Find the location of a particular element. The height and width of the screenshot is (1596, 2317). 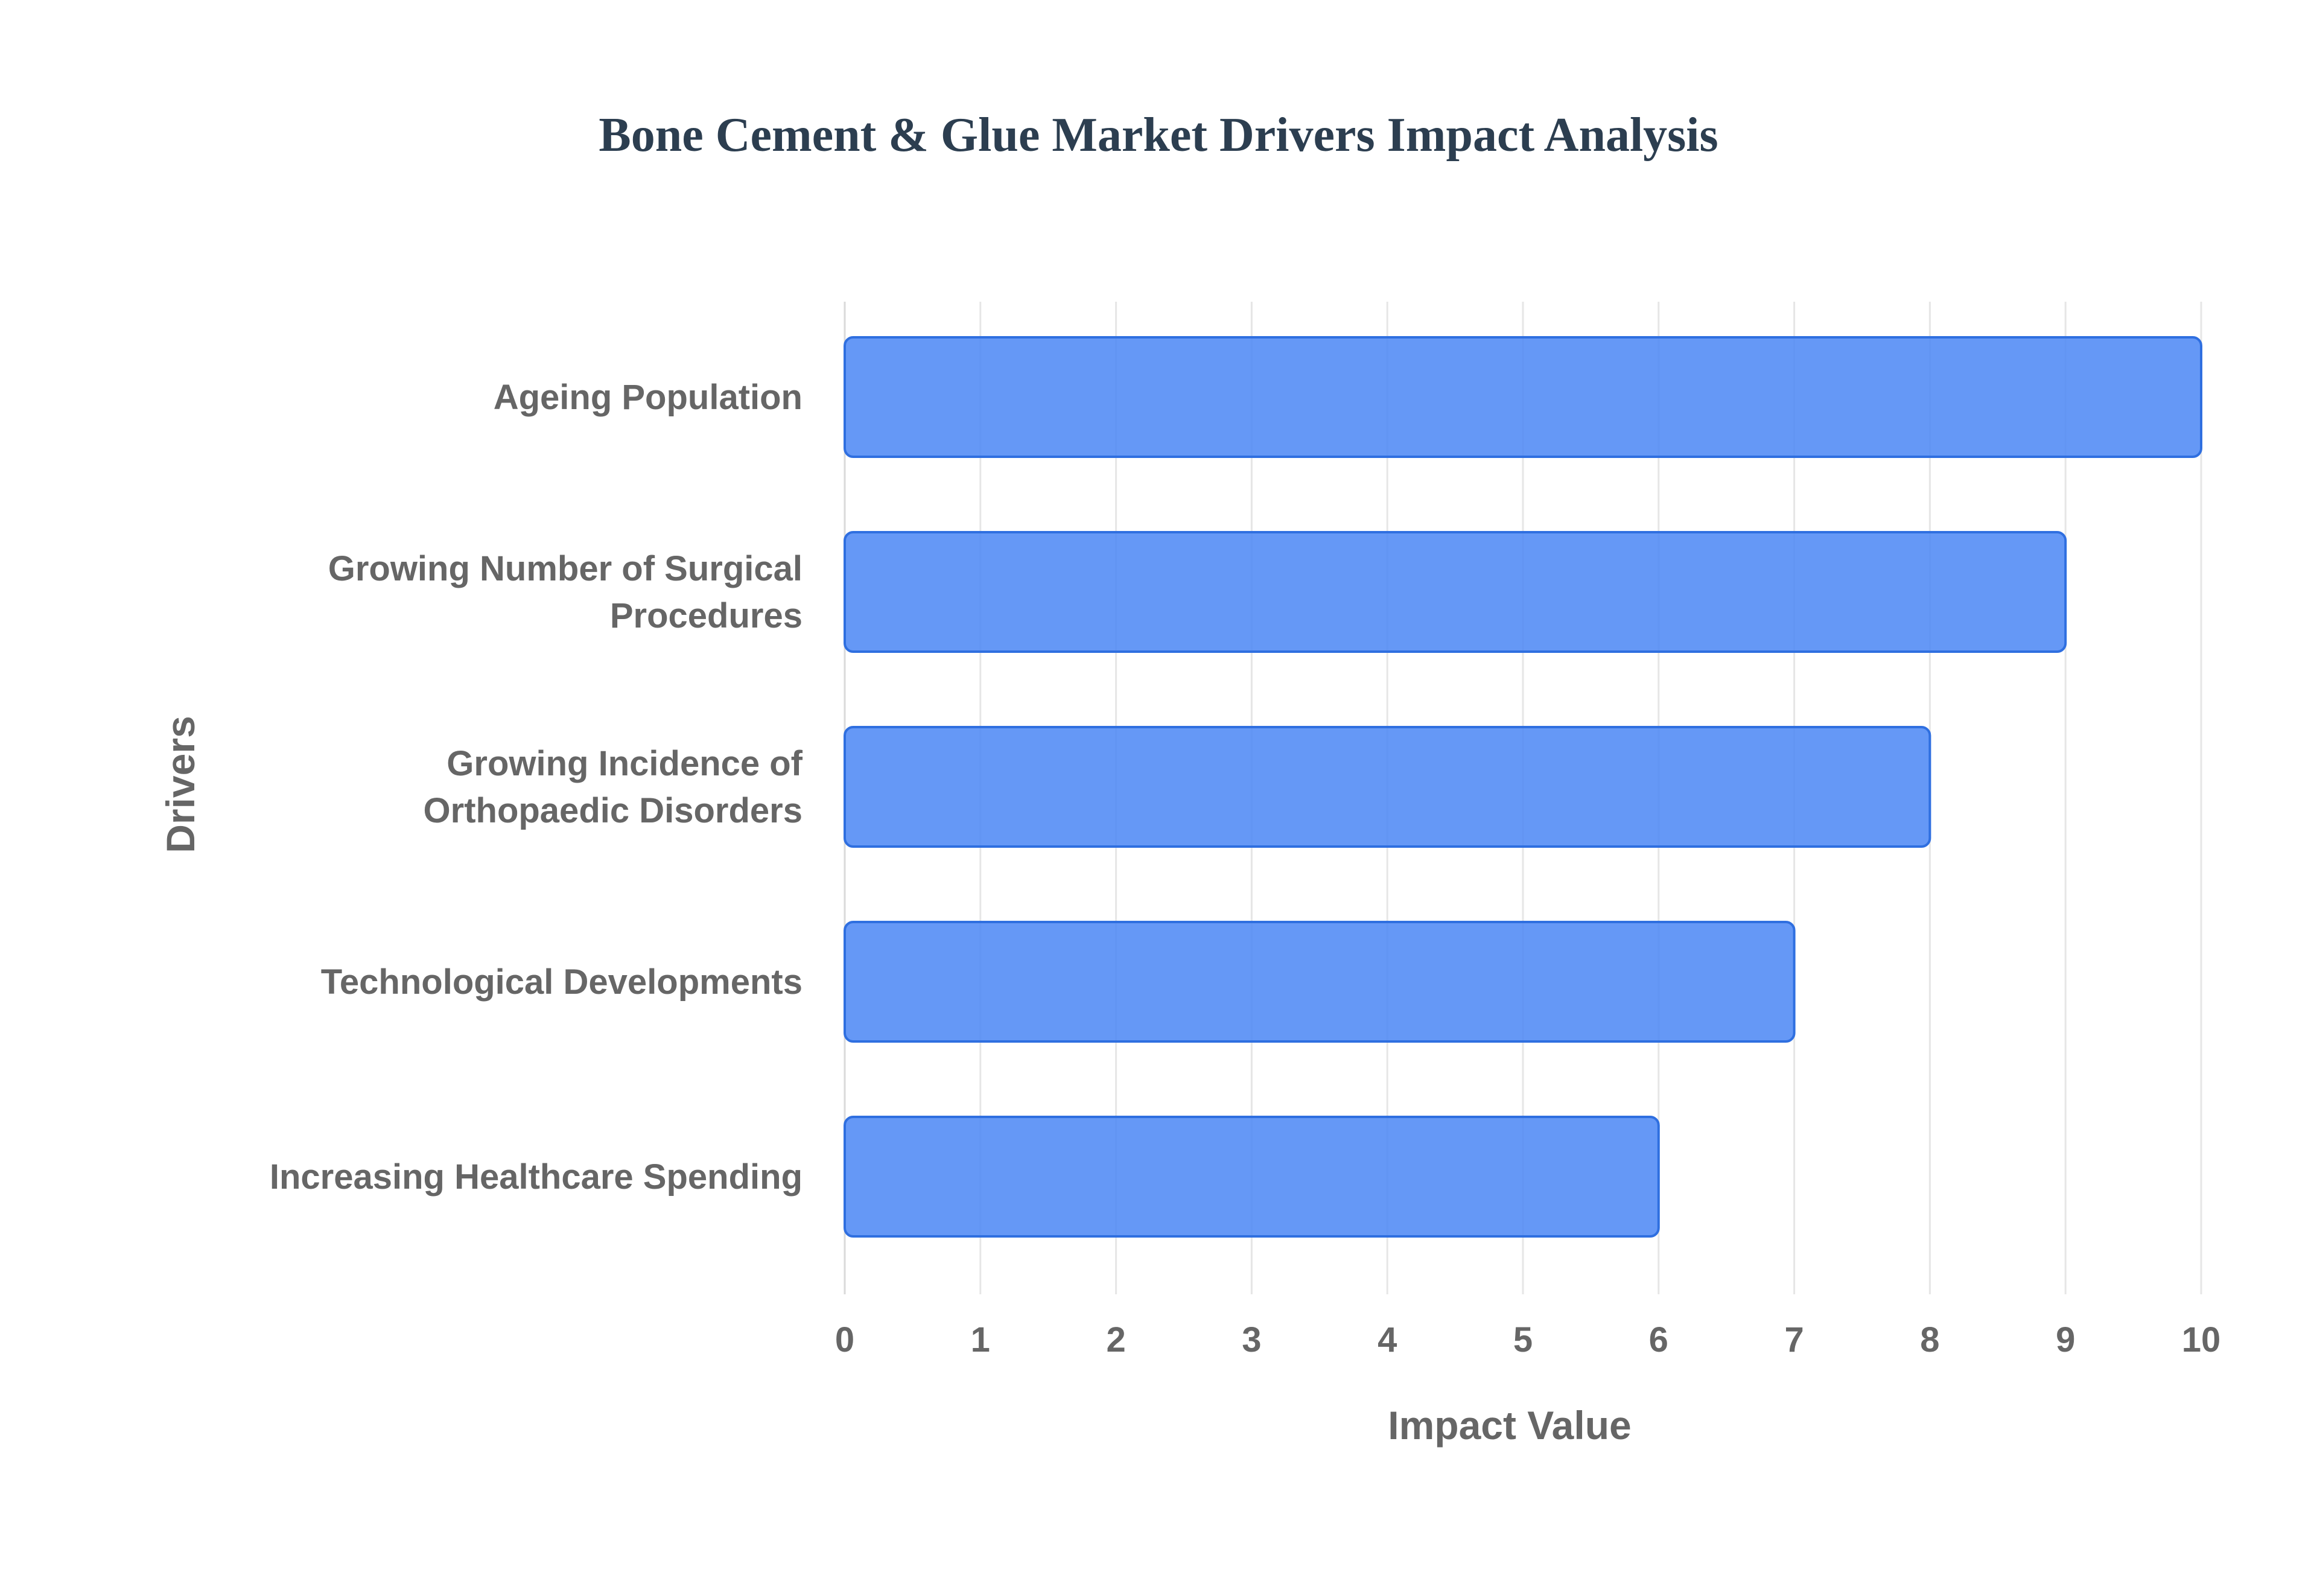

x-tick-label: 3 is located at coordinates (1251, 1339).